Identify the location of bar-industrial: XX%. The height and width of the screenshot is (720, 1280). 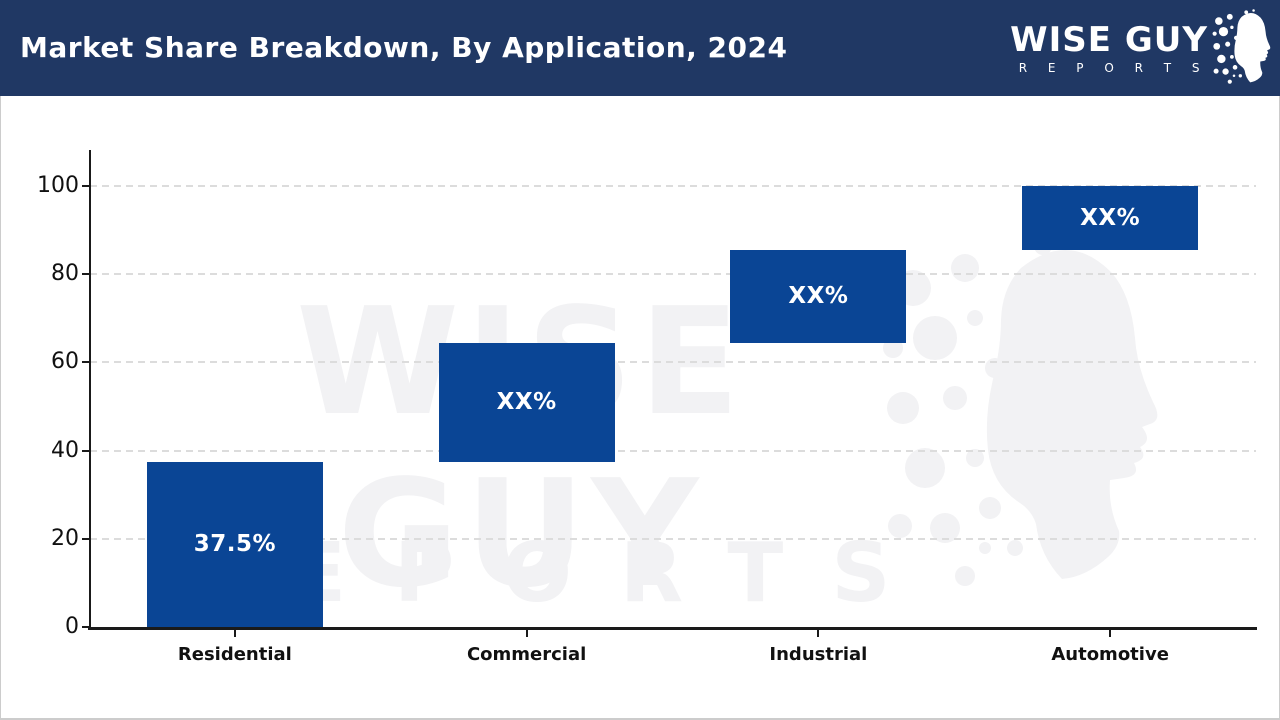
(818, 296).